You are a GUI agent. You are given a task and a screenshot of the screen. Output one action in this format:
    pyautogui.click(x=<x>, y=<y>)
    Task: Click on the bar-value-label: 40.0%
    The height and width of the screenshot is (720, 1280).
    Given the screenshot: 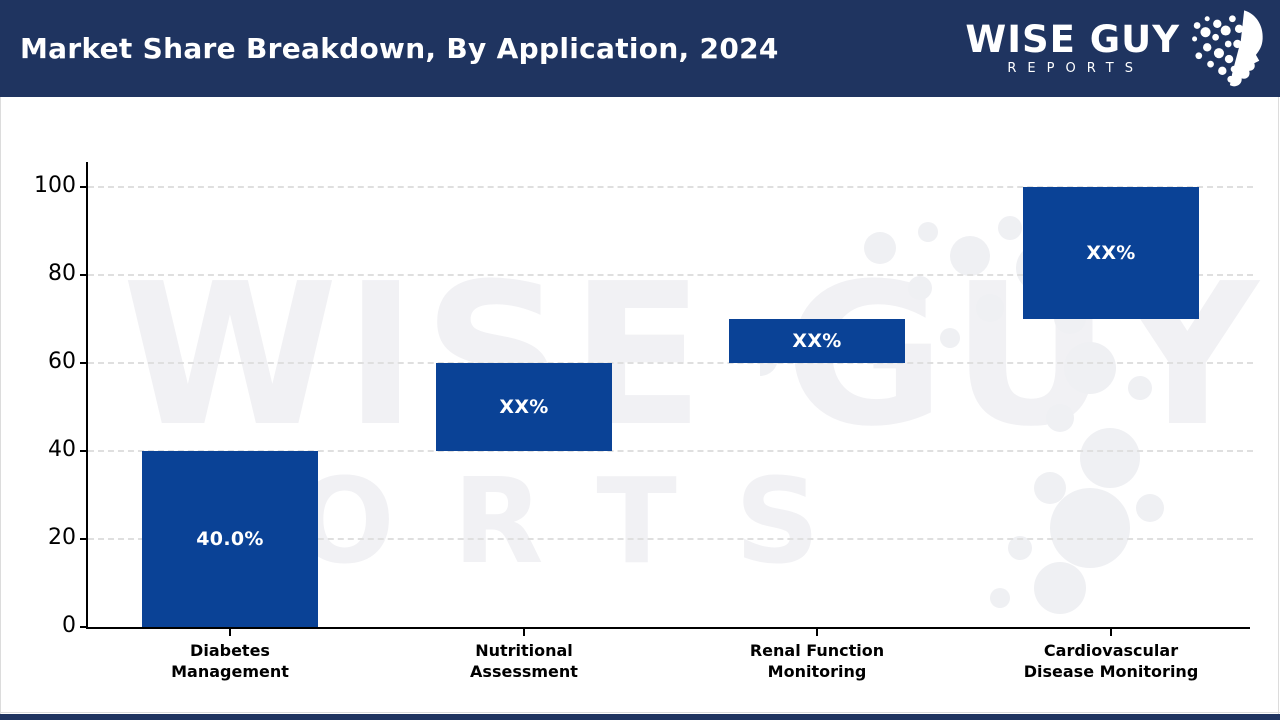 What is the action you would take?
    pyautogui.click(x=230, y=539)
    